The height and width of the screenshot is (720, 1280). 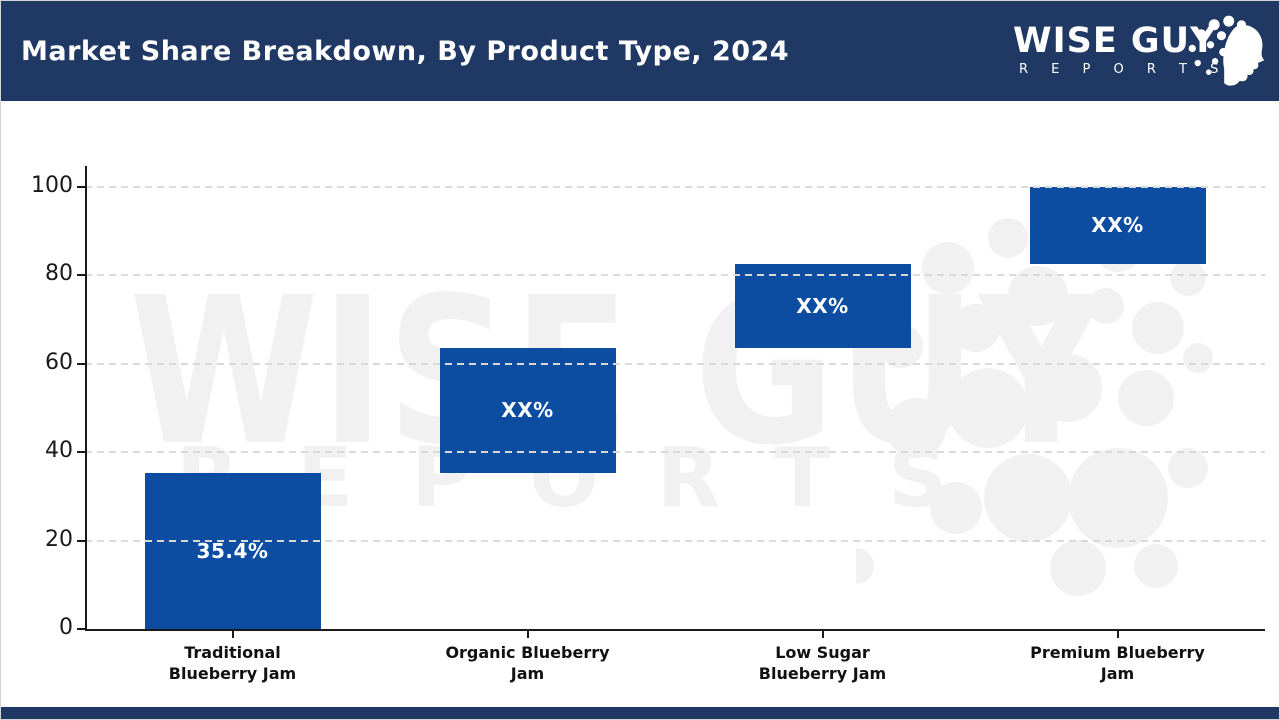 What do you see at coordinates (232, 663) in the screenshot?
I see `x-tick-label-1: Traditional Blueberry Jam` at bounding box center [232, 663].